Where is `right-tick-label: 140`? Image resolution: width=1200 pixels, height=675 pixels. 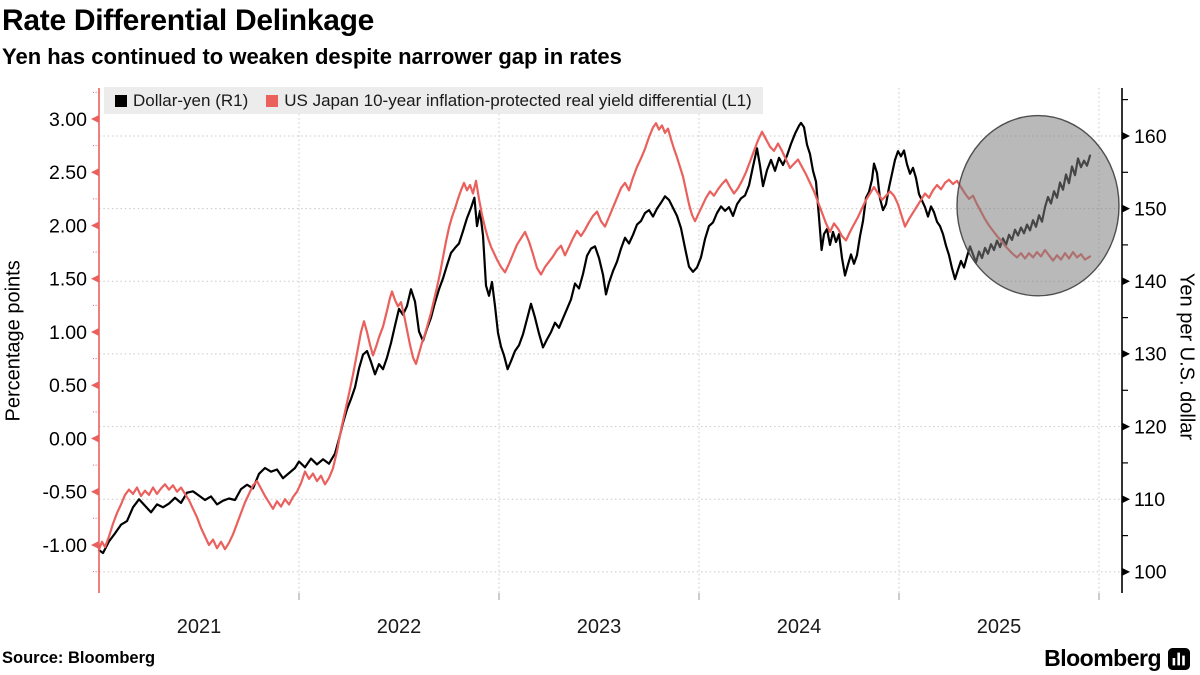
right-tick-label: 140 is located at coordinates (1150, 282).